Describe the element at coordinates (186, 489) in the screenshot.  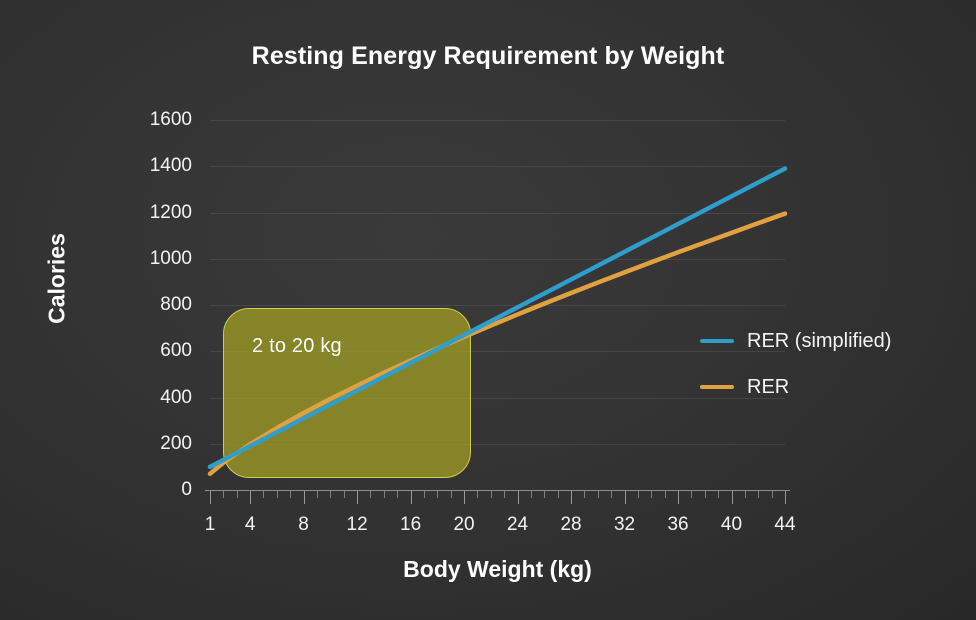
I see `y-axis-tick-label: 0` at that location.